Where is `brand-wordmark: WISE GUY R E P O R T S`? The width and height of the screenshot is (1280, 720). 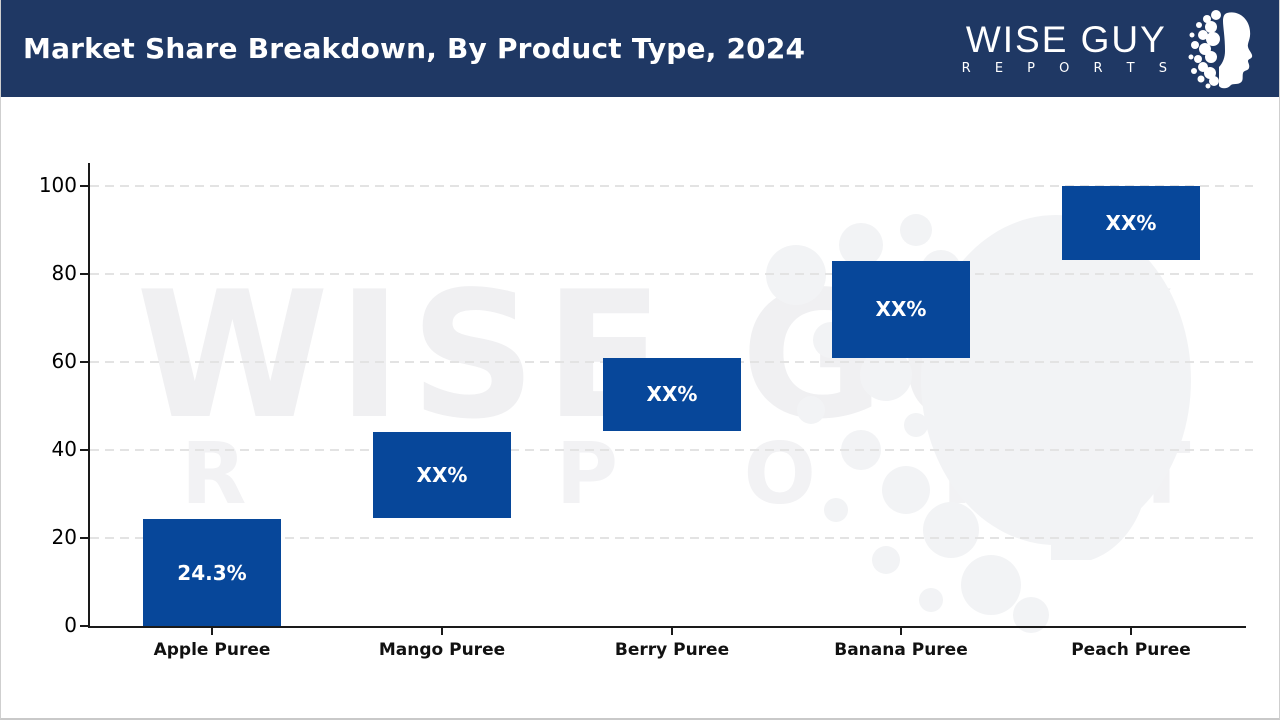 brand-wordmark: WISE GUY R E P O R T S is located at coordinates (1066, 48).